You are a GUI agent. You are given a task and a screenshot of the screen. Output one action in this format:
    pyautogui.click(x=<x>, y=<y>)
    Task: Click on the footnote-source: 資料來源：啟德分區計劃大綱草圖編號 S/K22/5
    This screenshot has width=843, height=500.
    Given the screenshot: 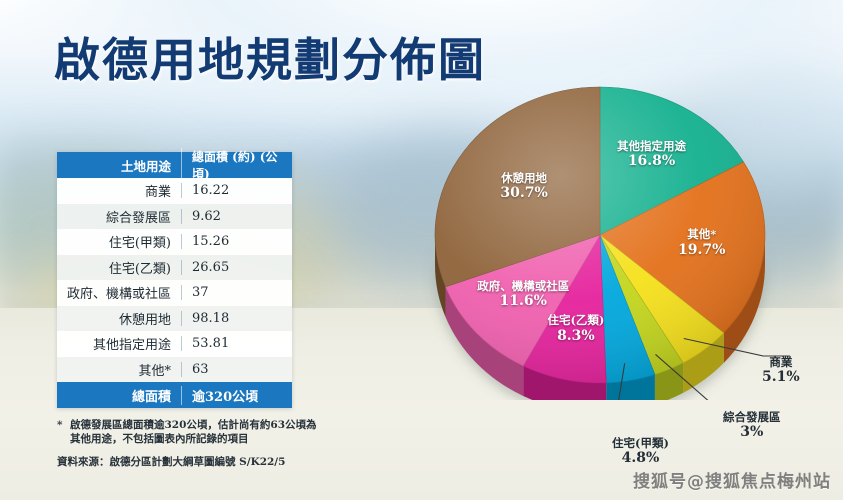 What is the action you would take?
    pyautogui.click(x=171, y=462)
    